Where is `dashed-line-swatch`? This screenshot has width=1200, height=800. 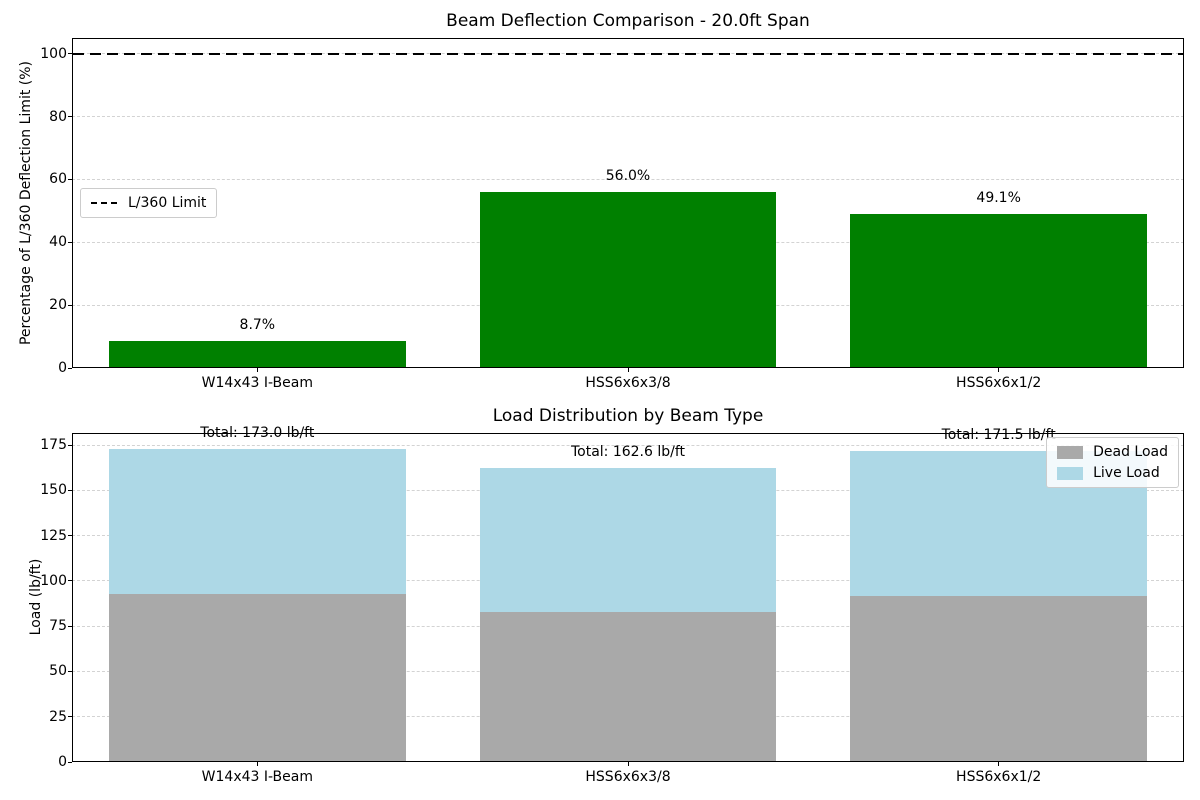 dashed-line-swatch is located at coordinates (104, 203).